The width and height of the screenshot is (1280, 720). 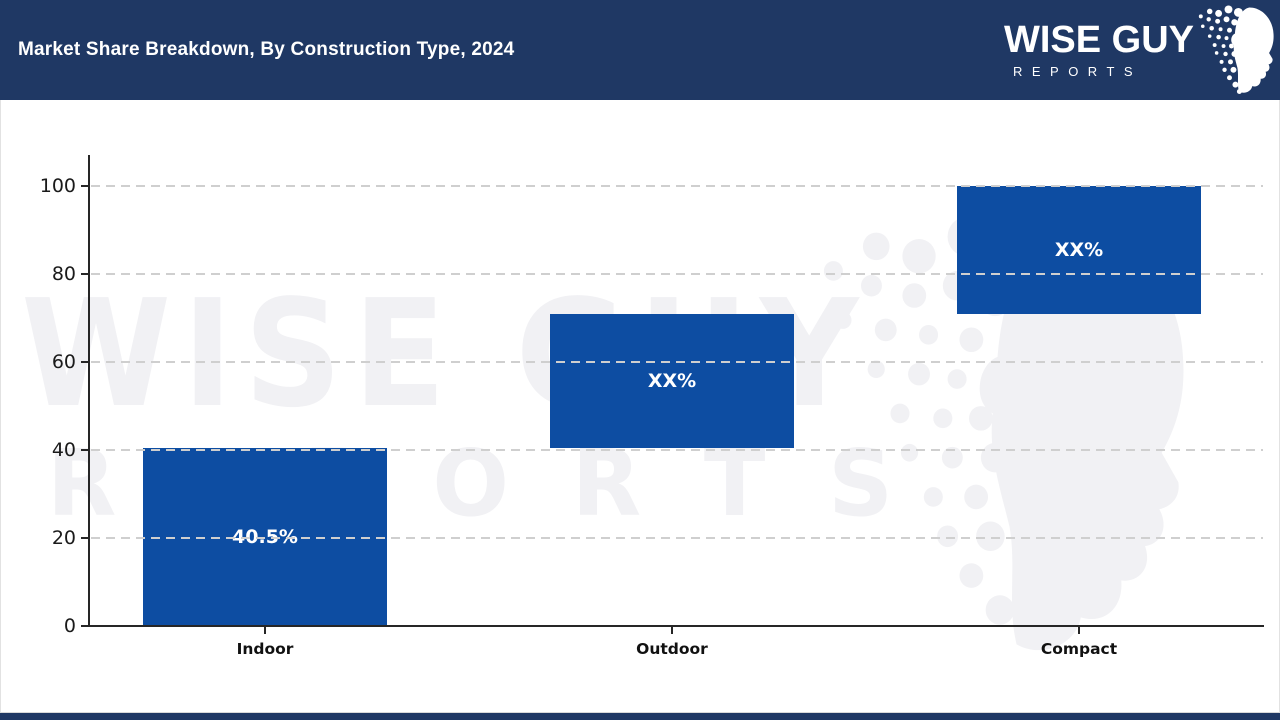 What do you see at coordinates (676, 626) in the screenshot?
I see `x-axis-line` at bounding box center [676, 626].